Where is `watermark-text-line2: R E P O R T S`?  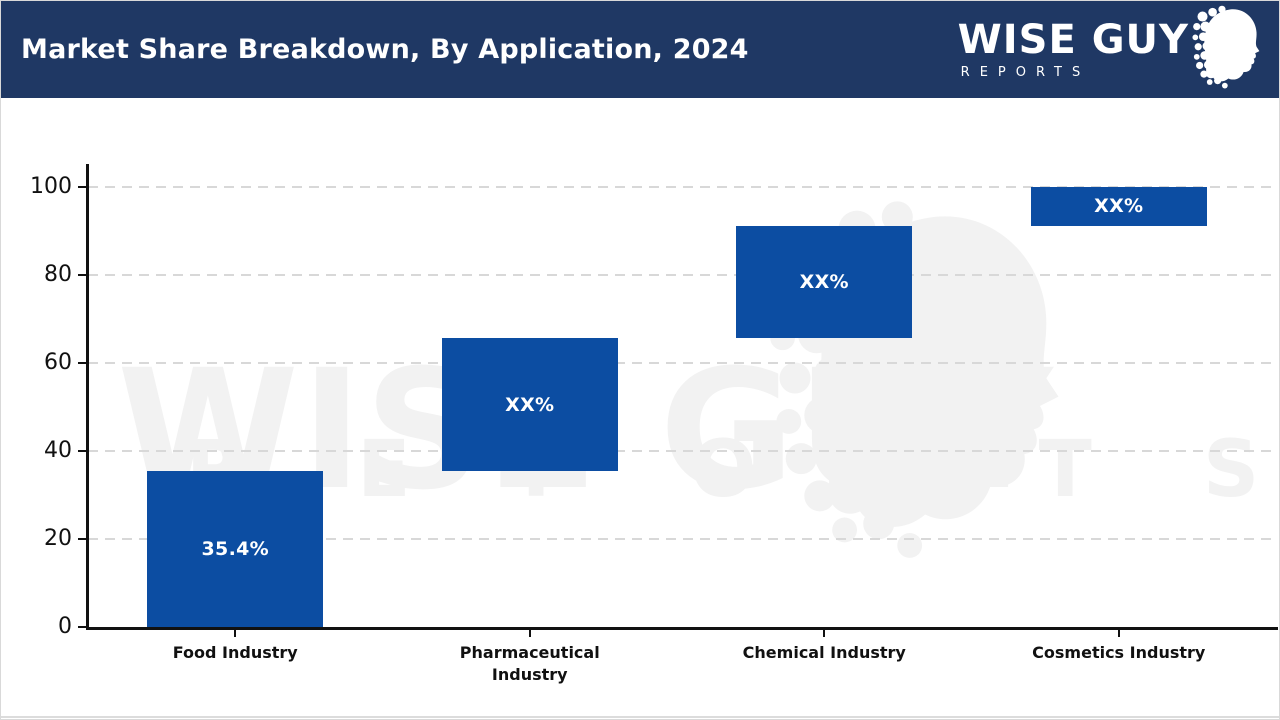
watermark-text-line2: R E P O R T S is located at coordinates (733, 470).